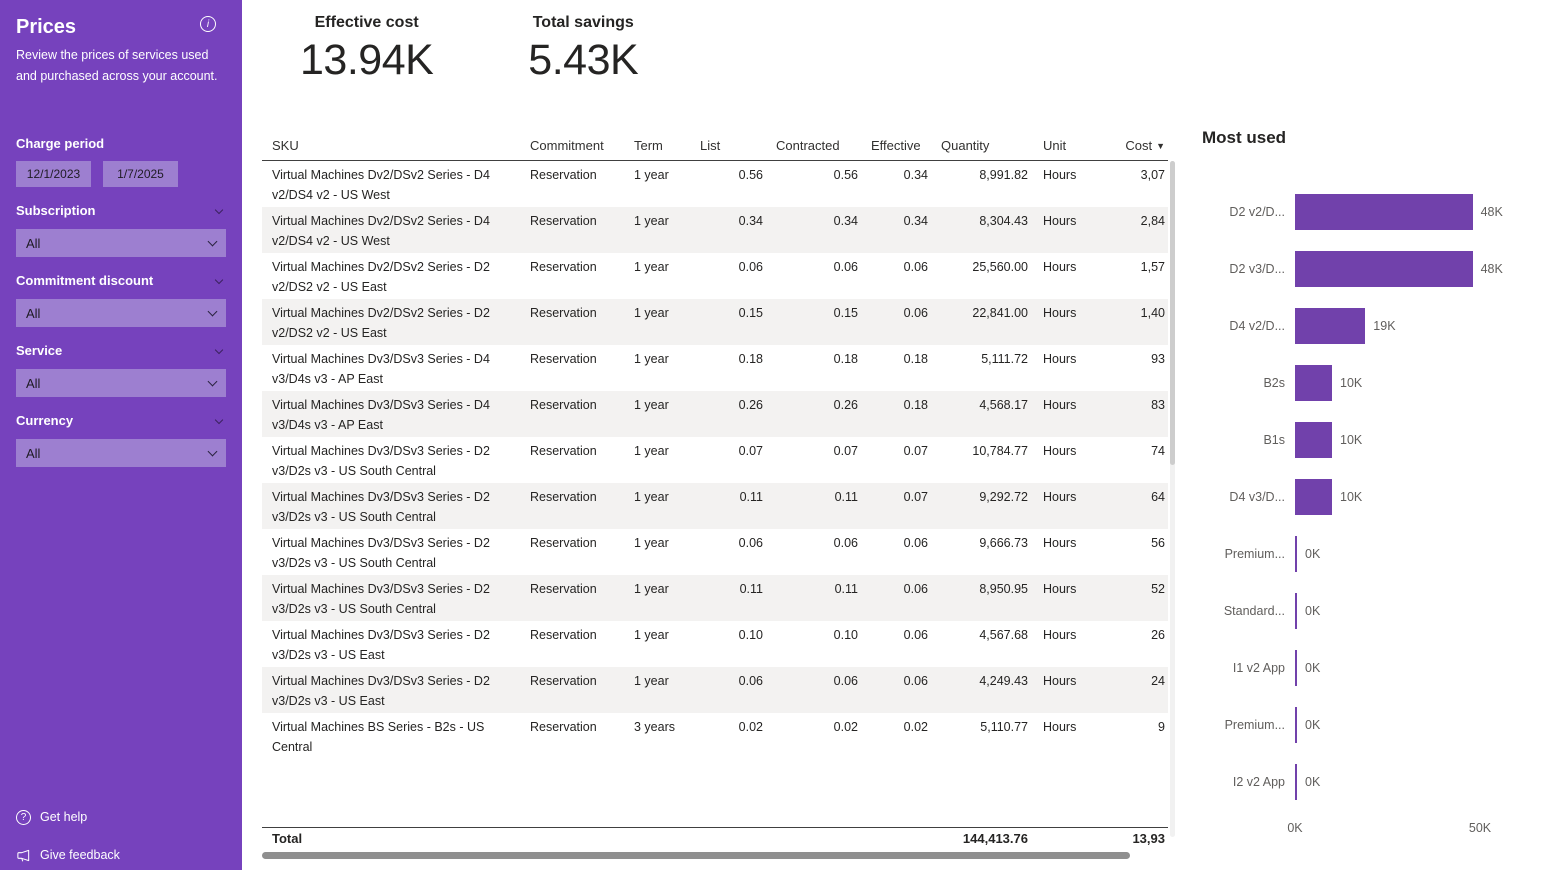 The image size is (1553, 870). I want to click on filter-dropdown-currency: All, so click(121, 453).